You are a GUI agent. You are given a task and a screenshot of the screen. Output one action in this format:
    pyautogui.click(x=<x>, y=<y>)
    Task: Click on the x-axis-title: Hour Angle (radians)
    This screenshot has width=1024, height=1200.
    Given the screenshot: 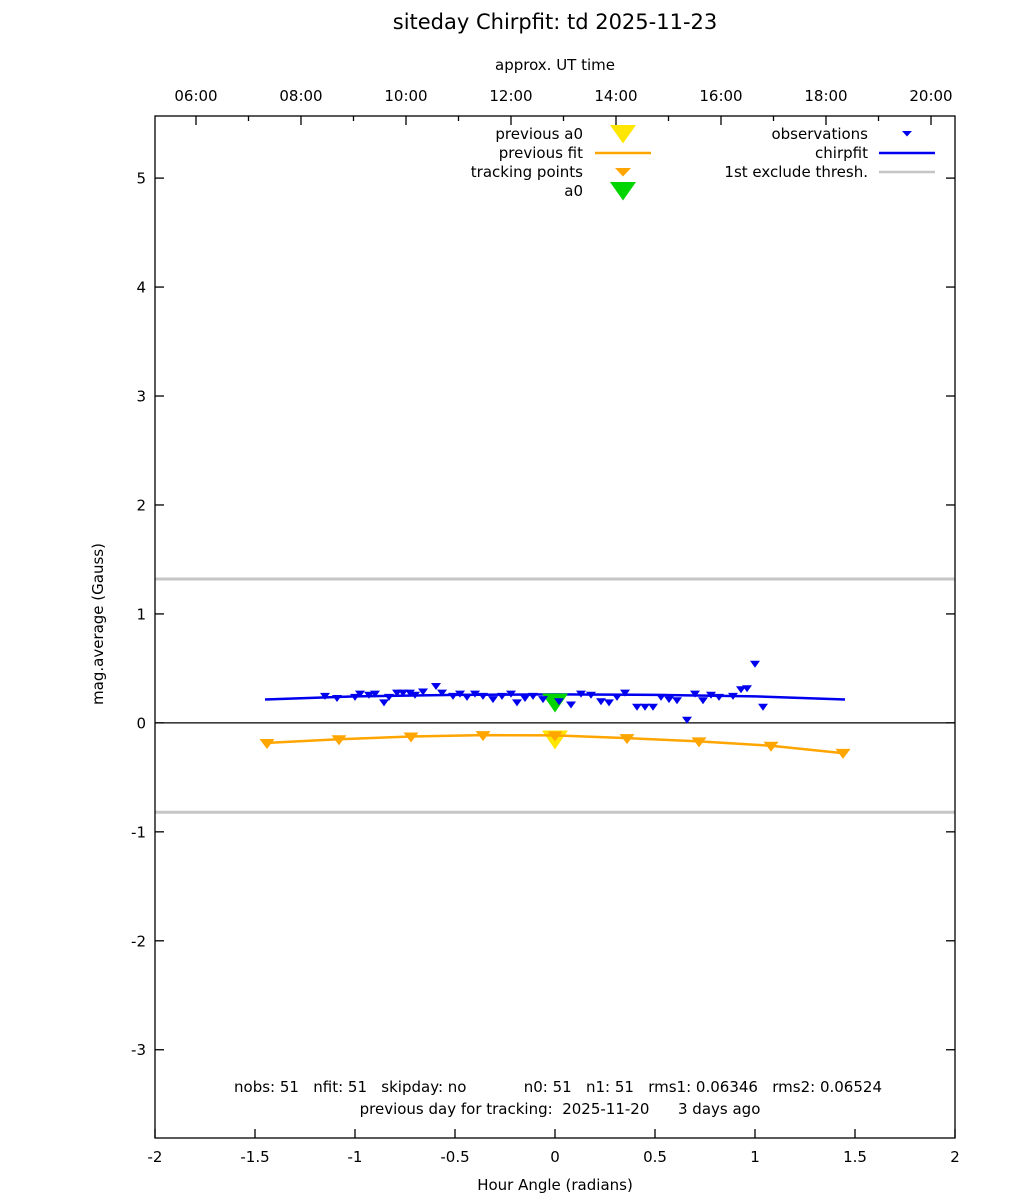 What is the action you would take?
    pyautogui.click(x=555, y=1185)
    